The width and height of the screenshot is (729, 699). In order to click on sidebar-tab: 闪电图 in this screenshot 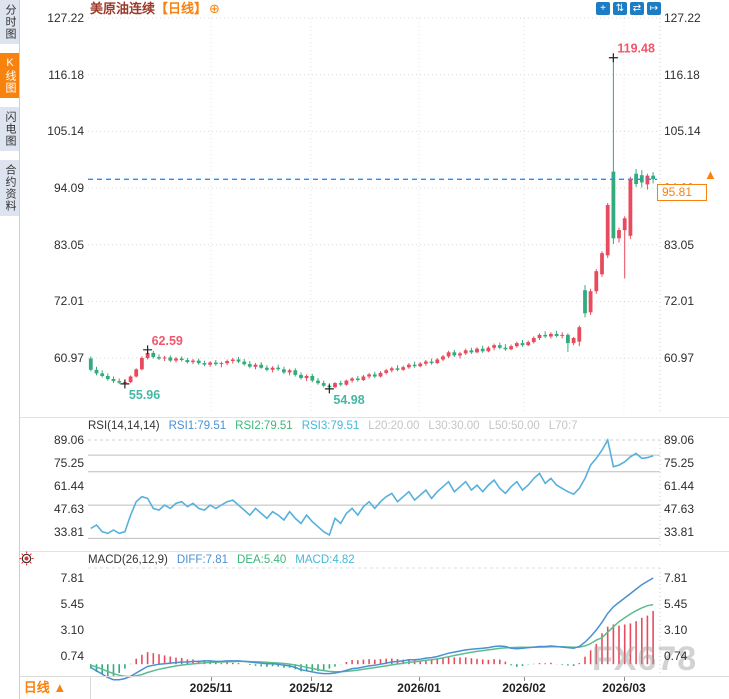, I will do `click(9, 129)`.